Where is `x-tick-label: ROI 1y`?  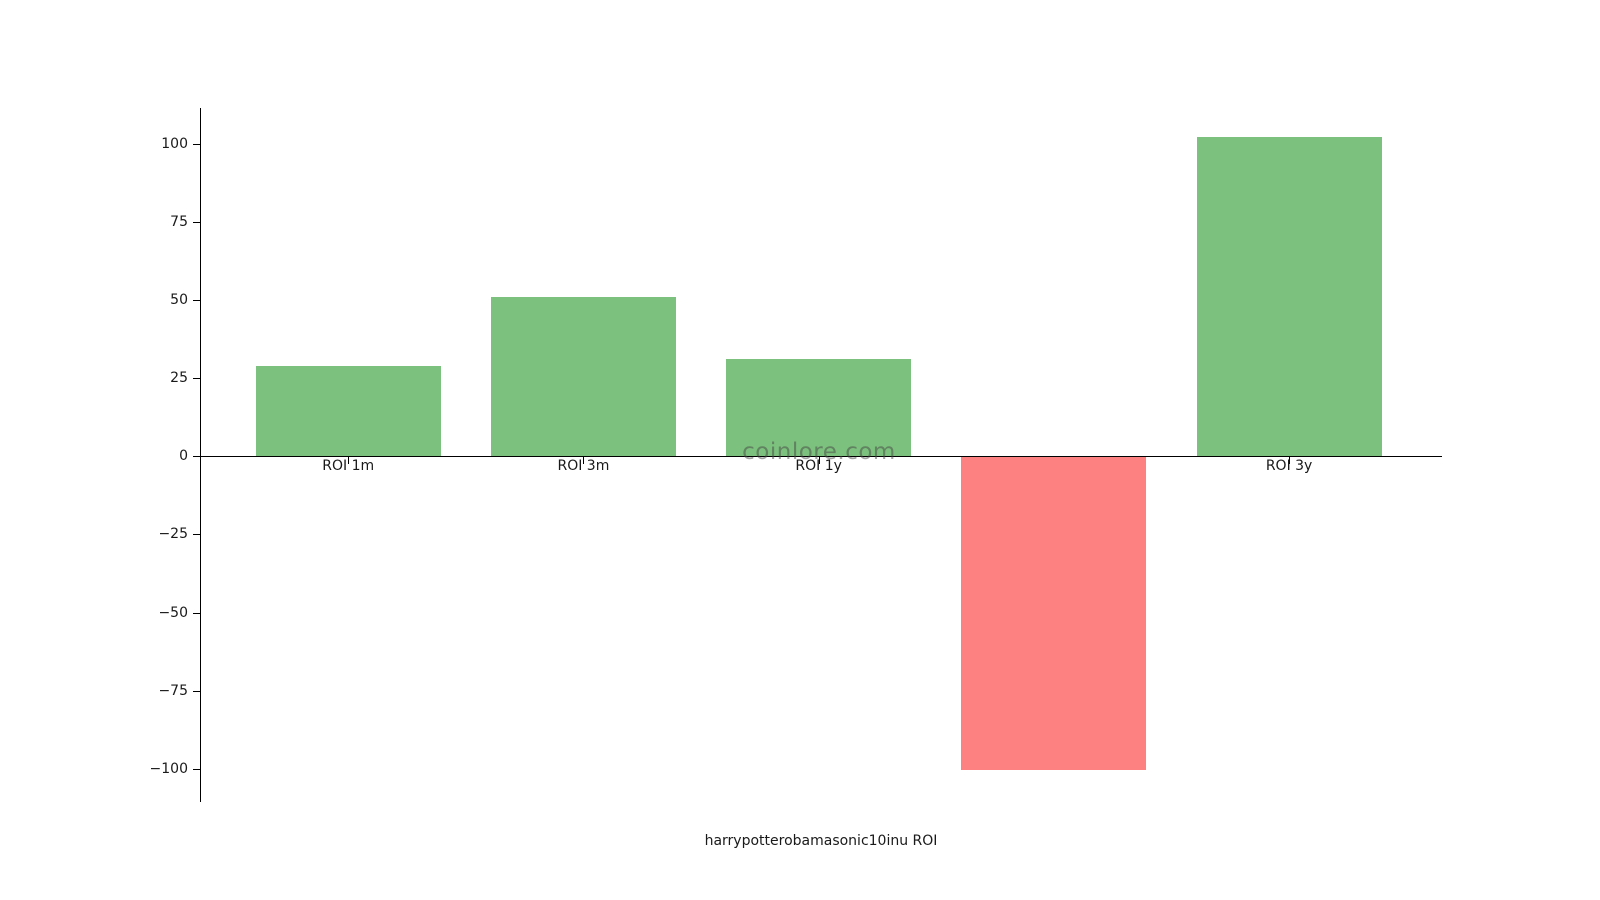
x-tick-label: ROI 1y is located at coordinates (818, 466).